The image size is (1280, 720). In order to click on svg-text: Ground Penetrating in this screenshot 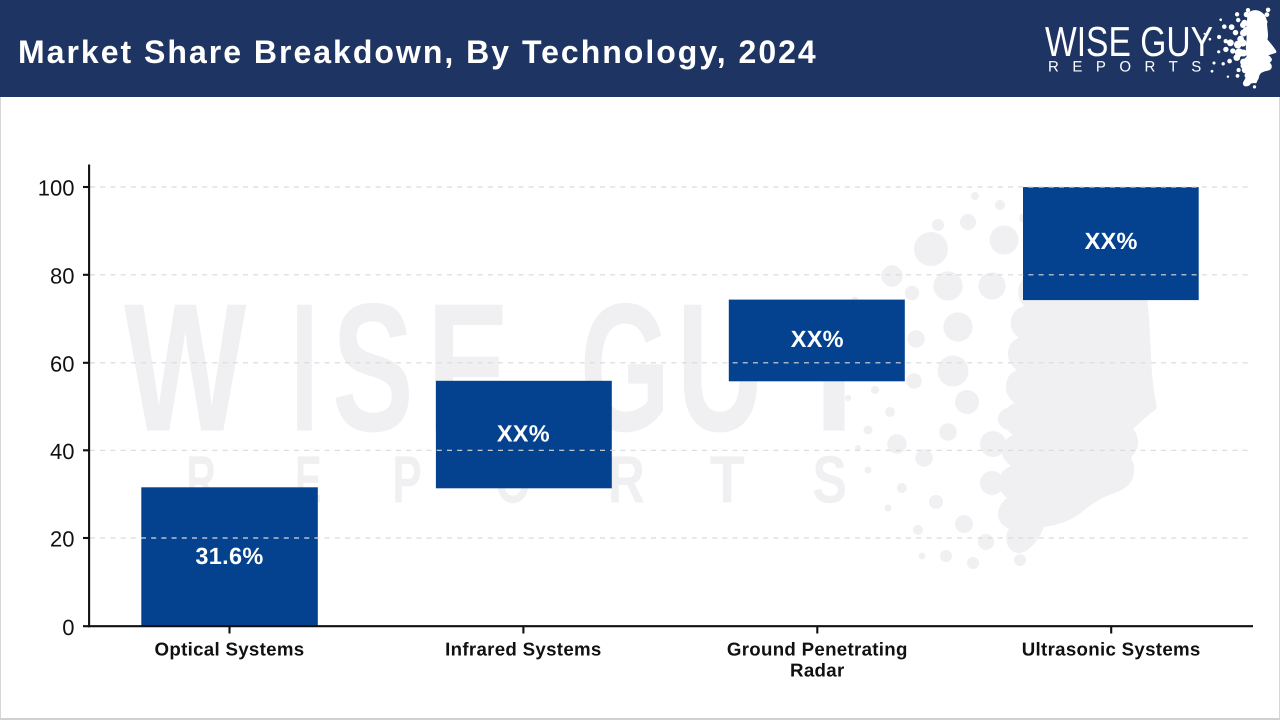, I will do `click(817, 648)`.